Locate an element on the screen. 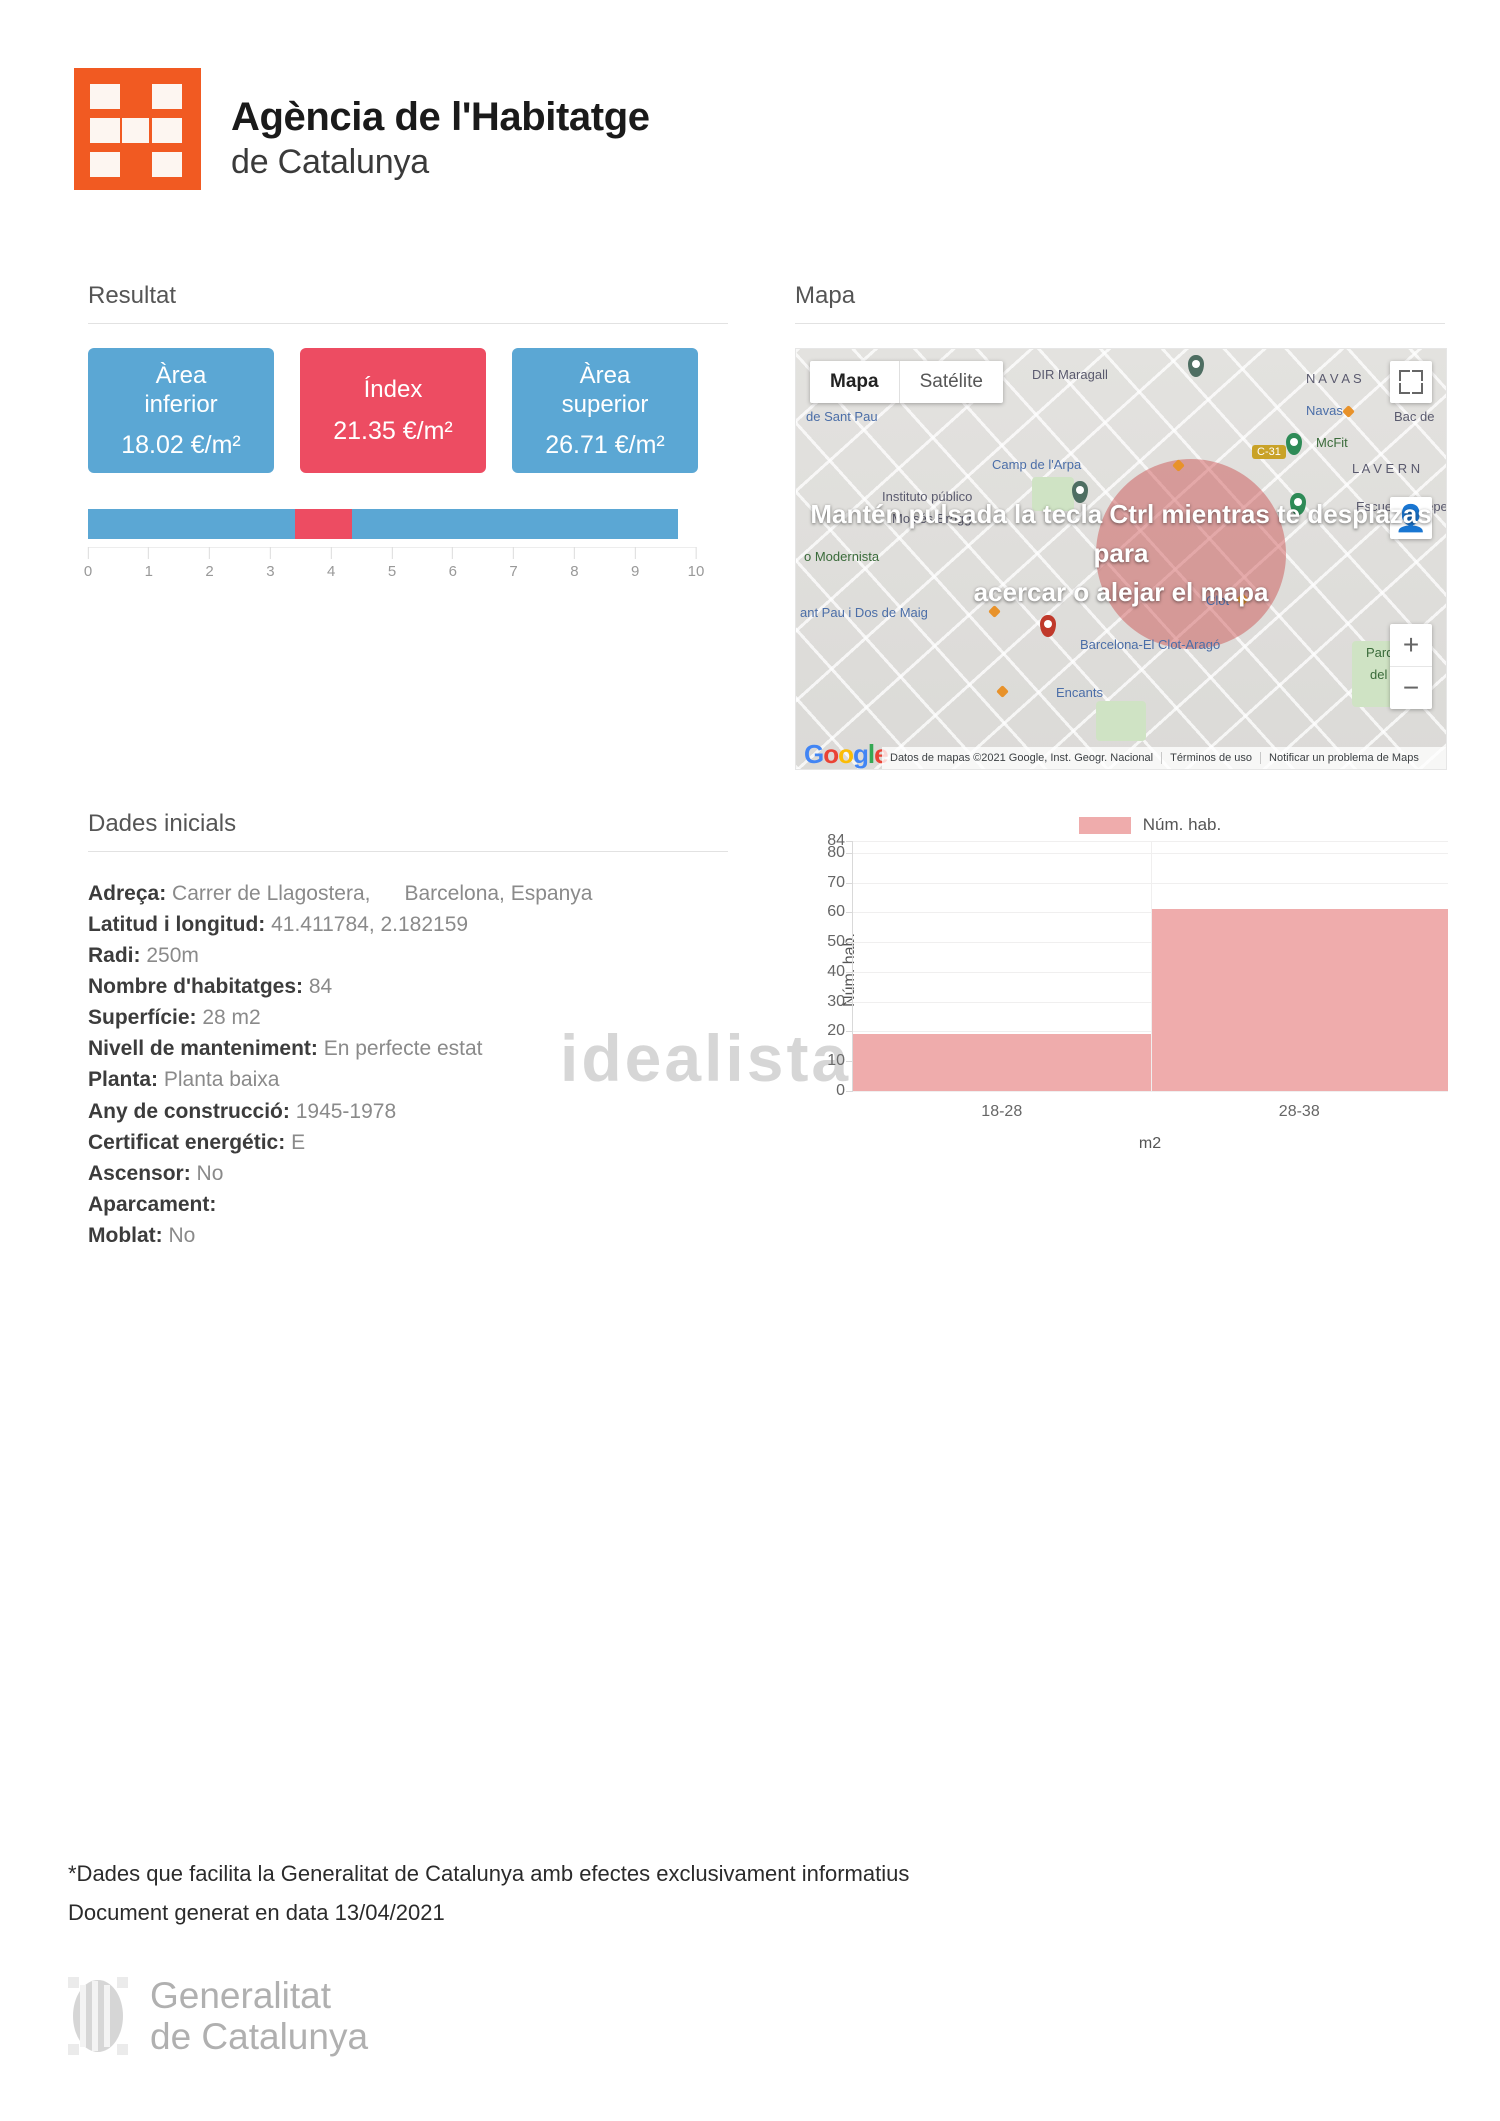 The width and height of the screenshot is (1500, 2121). map-place-label: Bac de is located at coordinates (1414, 416).